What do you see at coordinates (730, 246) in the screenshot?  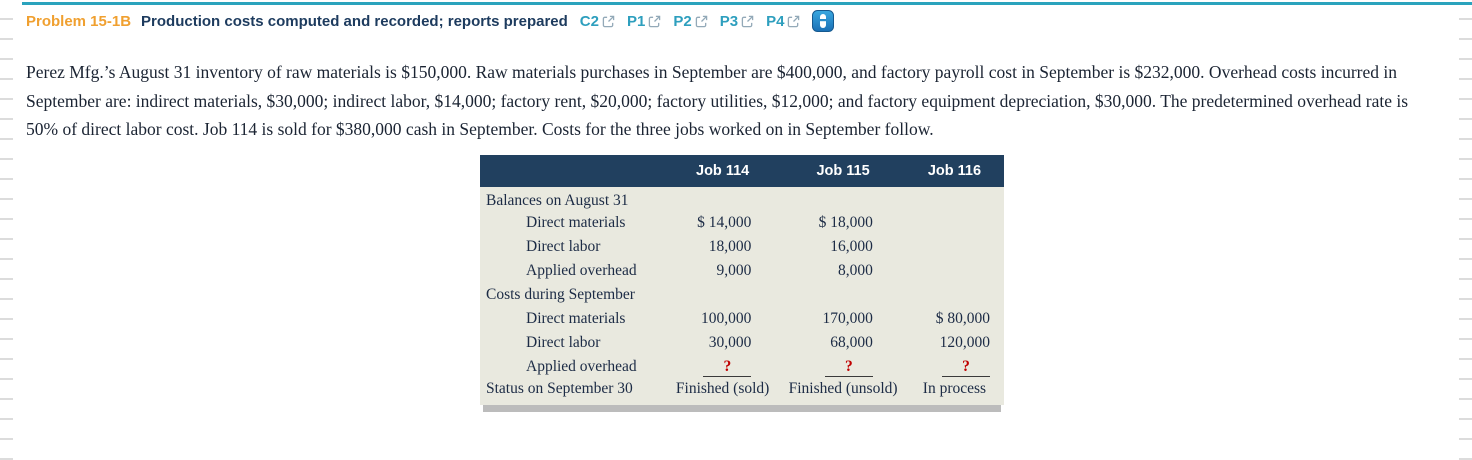 I see `cell-job114: 18,000` at bounding box center [730, 246].